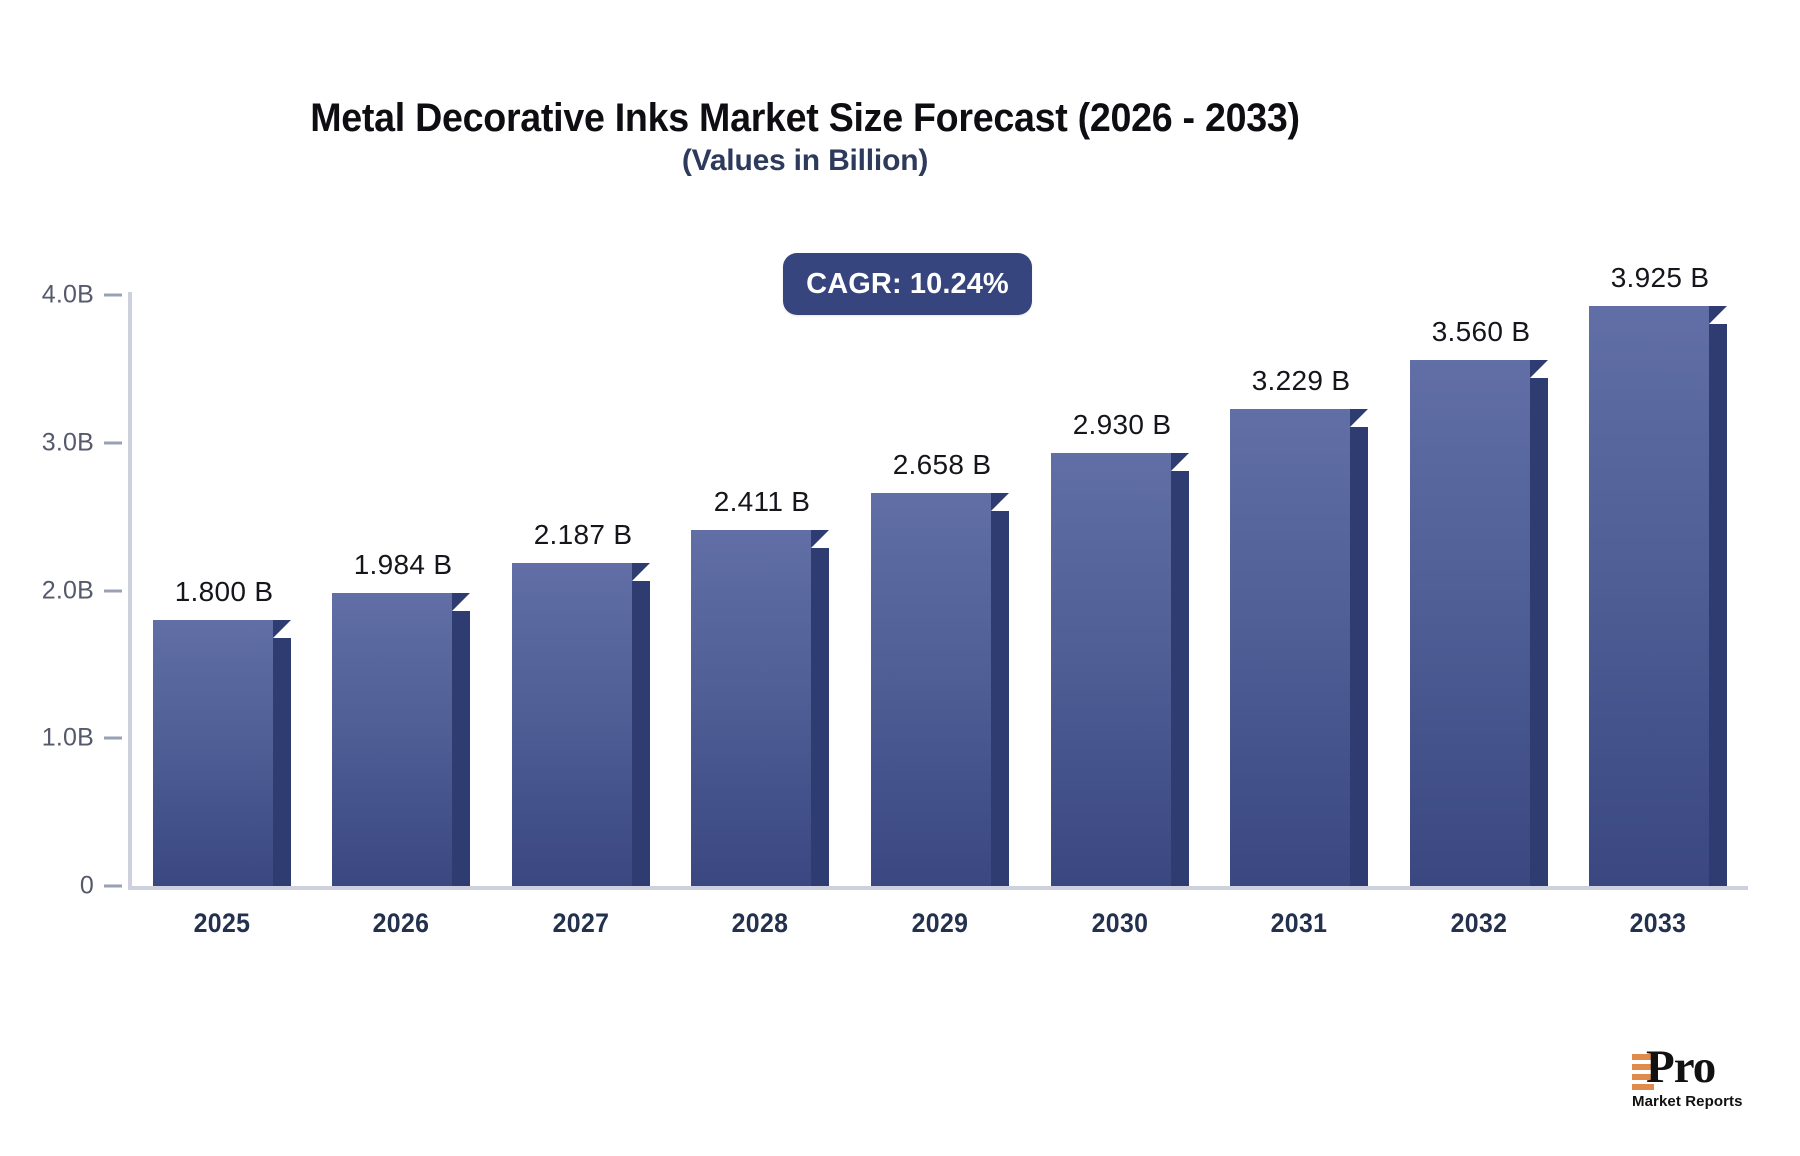 The height and width of the screenshot is (1156, 1800). Describe the element at coordinates (762, 501) in the screenshot. I see `bar-value-label: 2.411 B` at that location.